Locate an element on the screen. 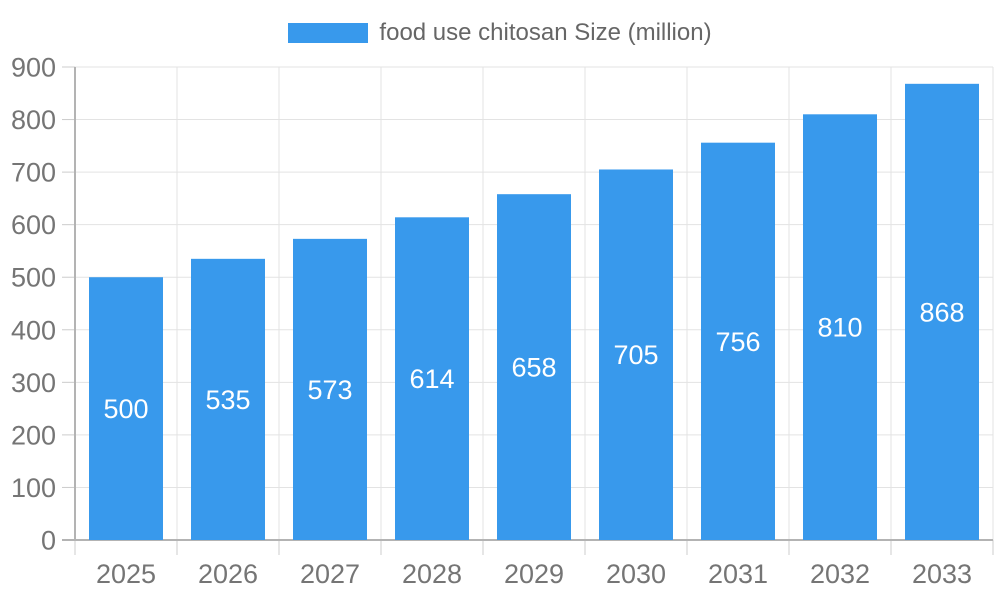  bar-value-label: 756 is located at coordinates (737, 342).